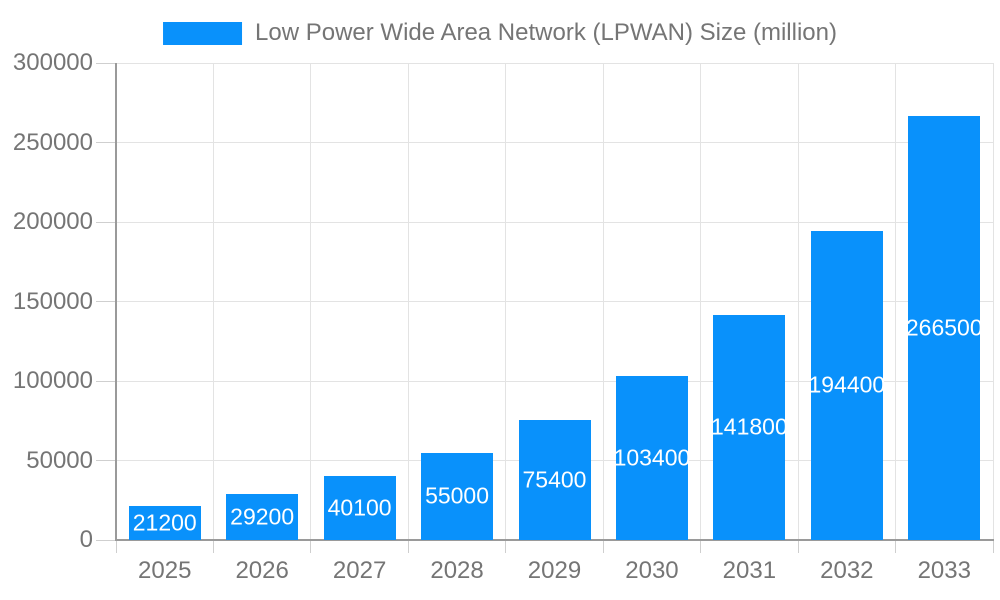 This screenshot has width=1000, height=600. What do you see at coordinates (59, 460) in the screenshot?
I see `y-tick-label: 50000` at bounding box center [59, 460].